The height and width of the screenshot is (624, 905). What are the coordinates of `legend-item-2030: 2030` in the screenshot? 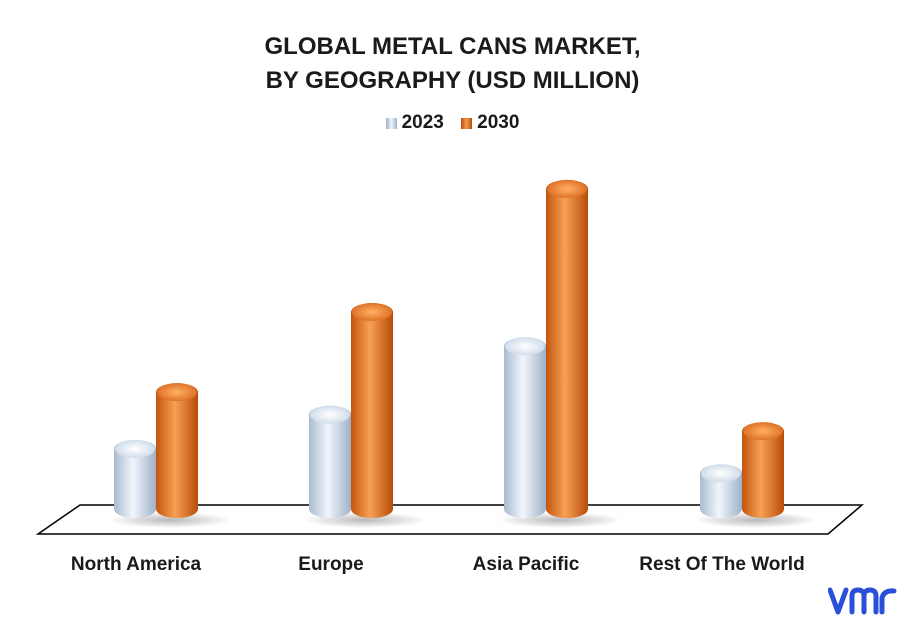 It's located at (490, 123).